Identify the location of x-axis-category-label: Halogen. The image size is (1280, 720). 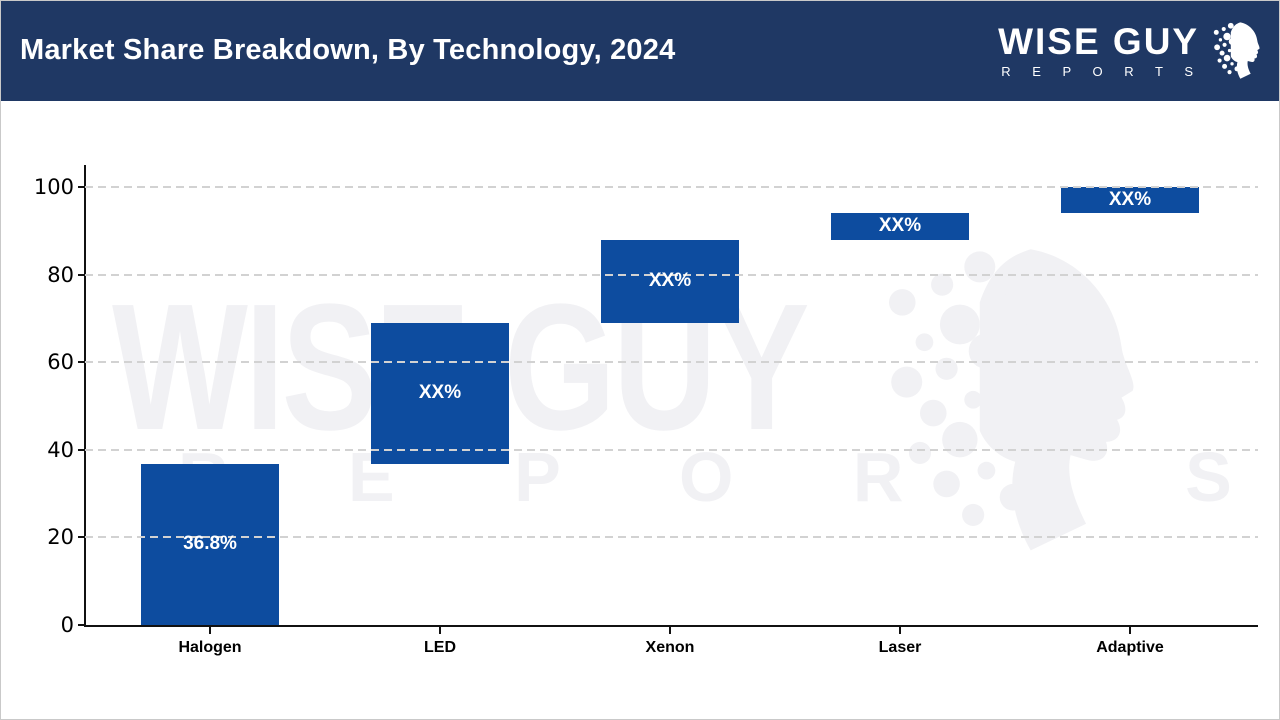
(210, 647).